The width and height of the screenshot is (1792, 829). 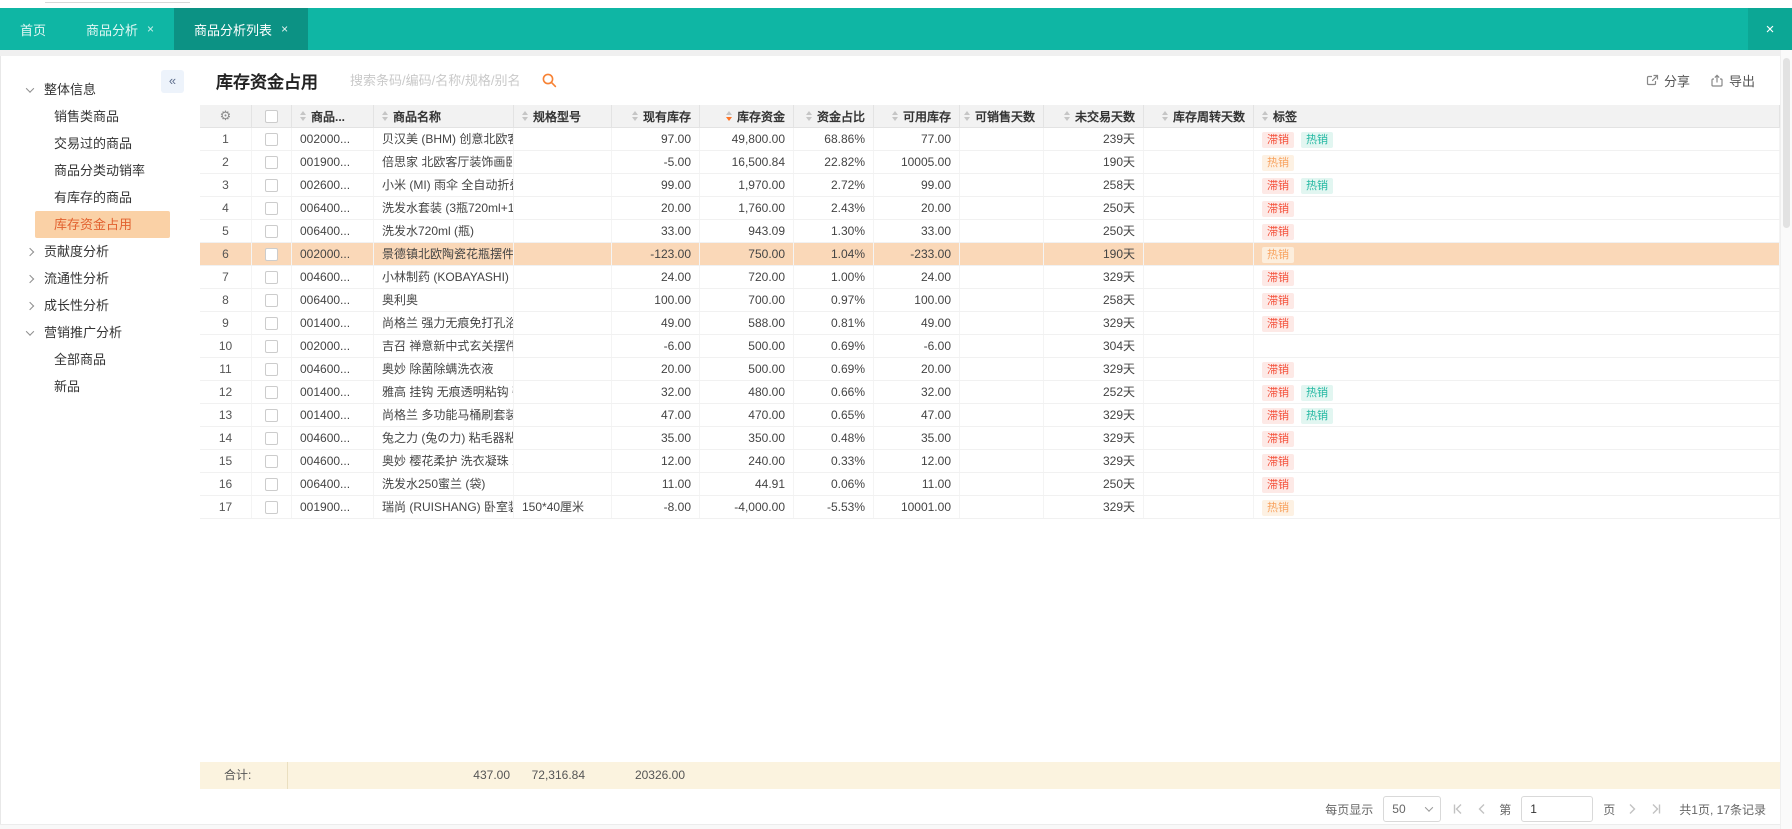 I want to click on sidebar-item-贡献度分析: 贡献度分析, so click(x=100, y=251).